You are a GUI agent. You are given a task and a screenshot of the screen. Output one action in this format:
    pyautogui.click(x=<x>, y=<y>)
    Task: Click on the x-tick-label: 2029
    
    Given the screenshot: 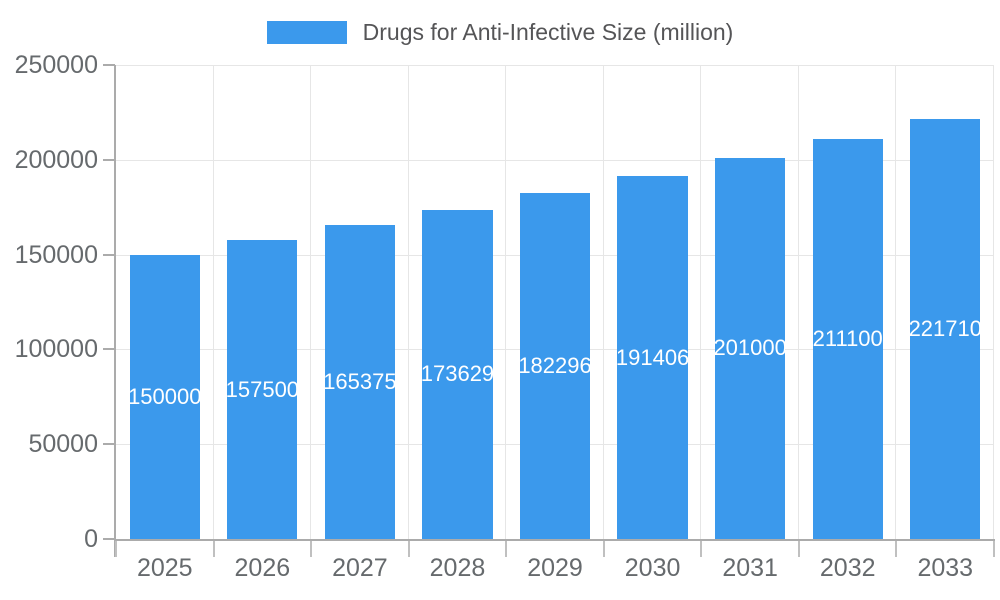 What is the action you would take?
    pyautogui.click(x=555, y=568)
    